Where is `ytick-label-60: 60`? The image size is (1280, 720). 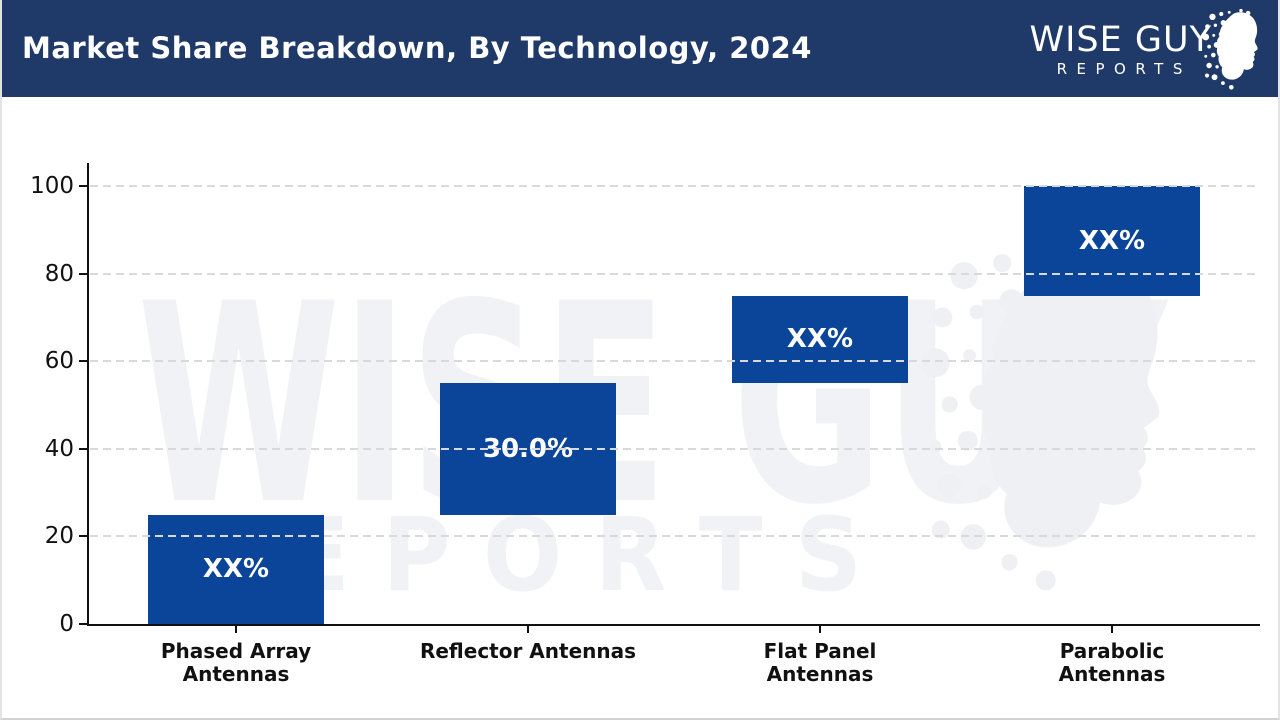 ytick-label-60: 60 is located at coordinates (59, 361).